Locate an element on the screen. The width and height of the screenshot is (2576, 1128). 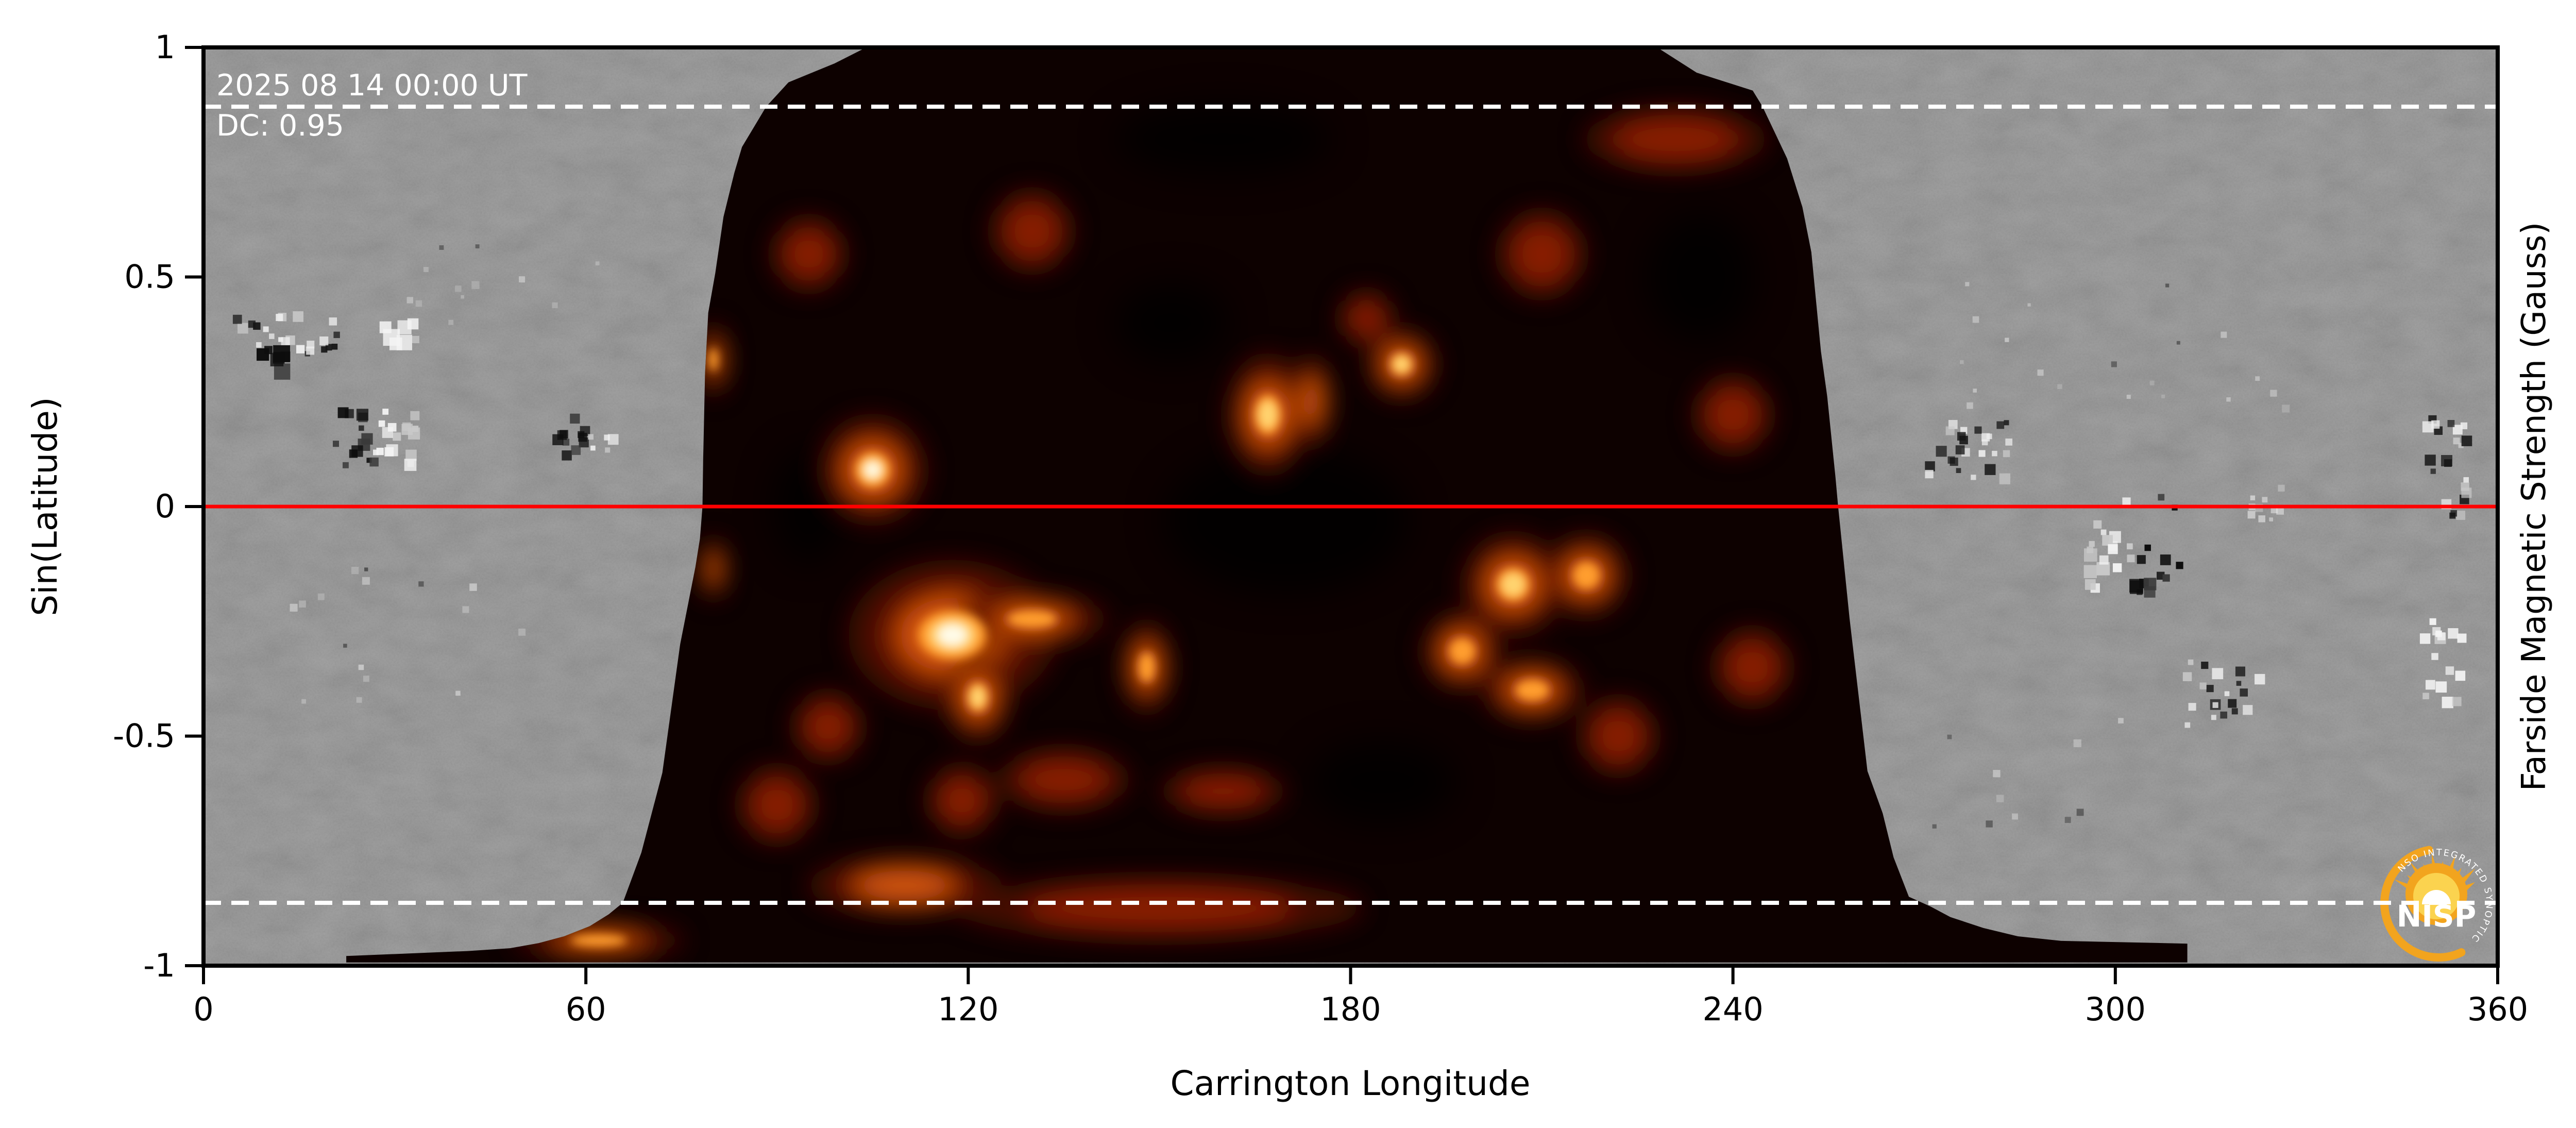
x-tick-label: 0 is located at coordinates (203, 1009).